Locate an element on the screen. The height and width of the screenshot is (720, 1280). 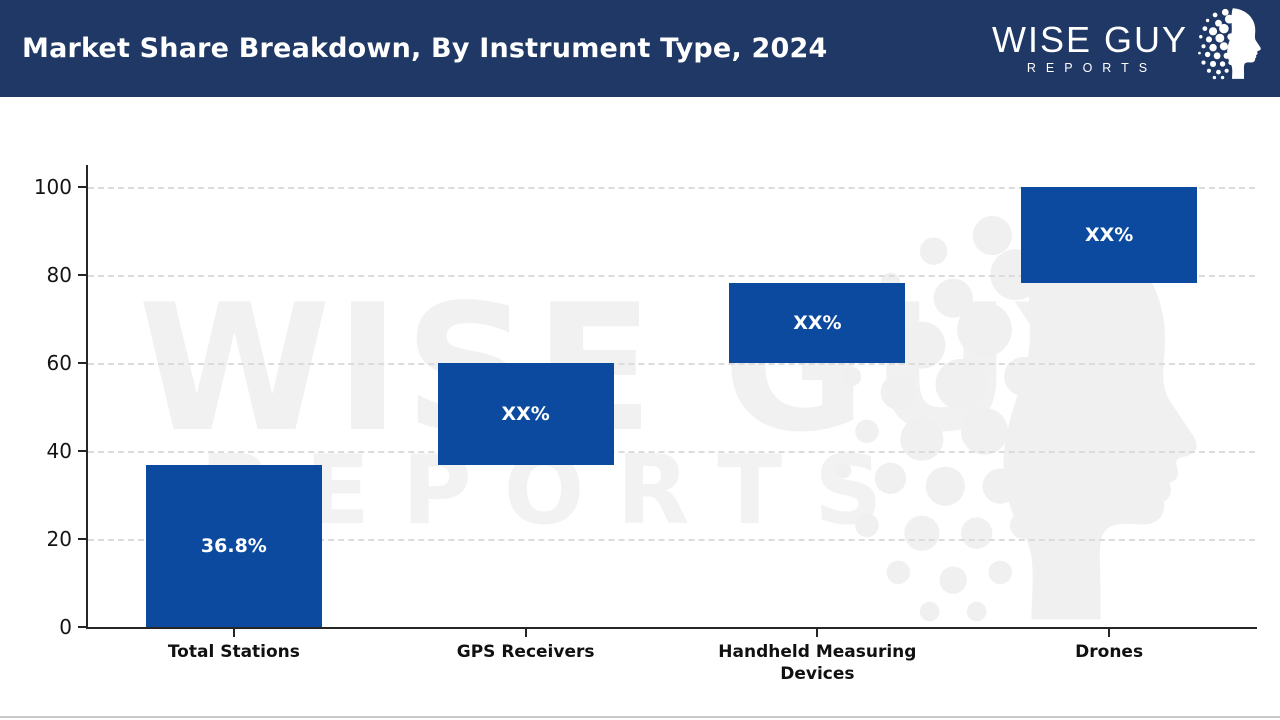
brand-text: WISE GUY REPORTS is located at coordinates (1089, 47).